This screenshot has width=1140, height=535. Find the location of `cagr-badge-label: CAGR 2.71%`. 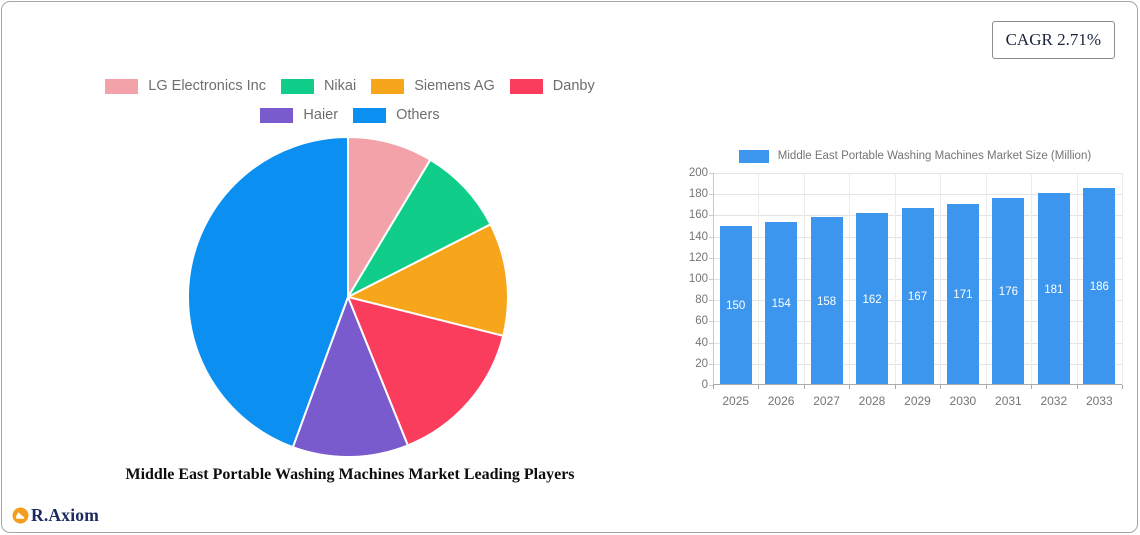

cagr-badge-label: CAGR 2.71% is located at coordinates (1053, 39).